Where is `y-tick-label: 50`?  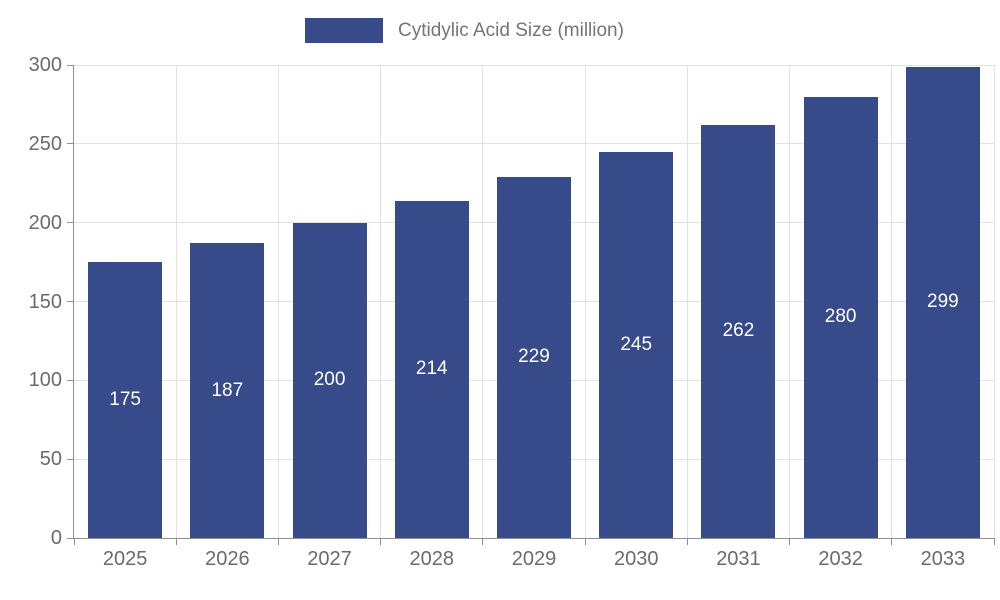 y-tick-label: 50 is located at coordinates (50, 459).